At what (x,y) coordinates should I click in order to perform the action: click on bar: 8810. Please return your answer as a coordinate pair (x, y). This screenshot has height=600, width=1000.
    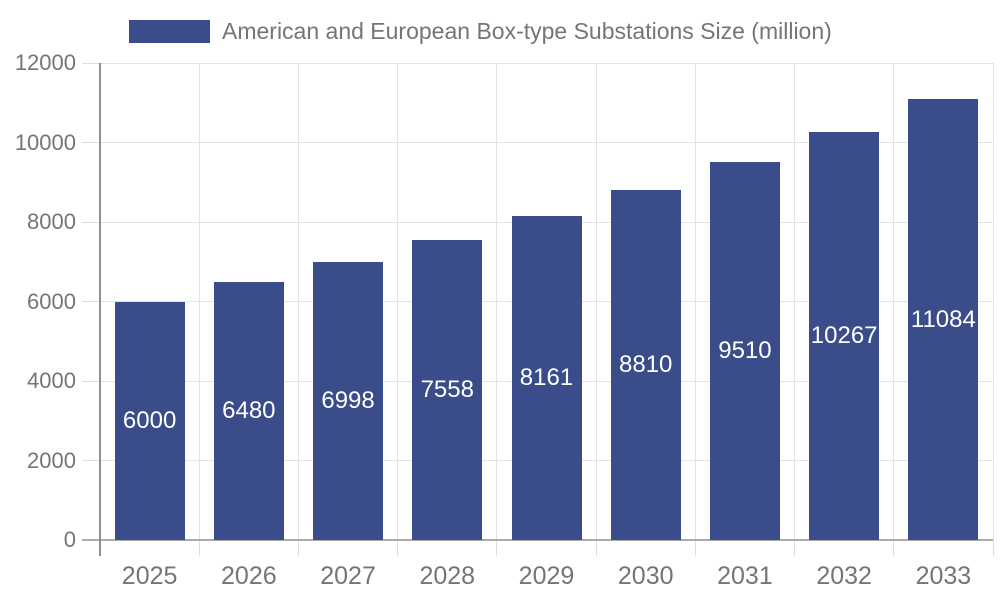
    Looking at the image, I should click on (645, 364).